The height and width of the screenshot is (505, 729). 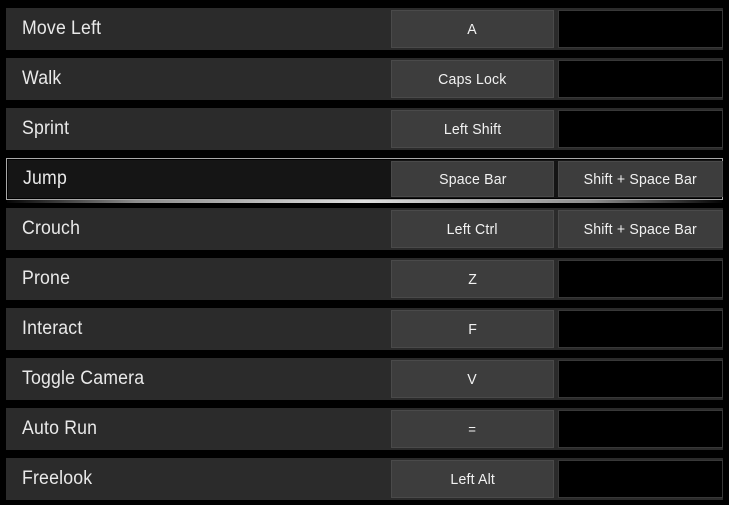 I want to click on table-row-selected: Jump Space Bar Shift + Space Bar, so click(x=364, y=180).